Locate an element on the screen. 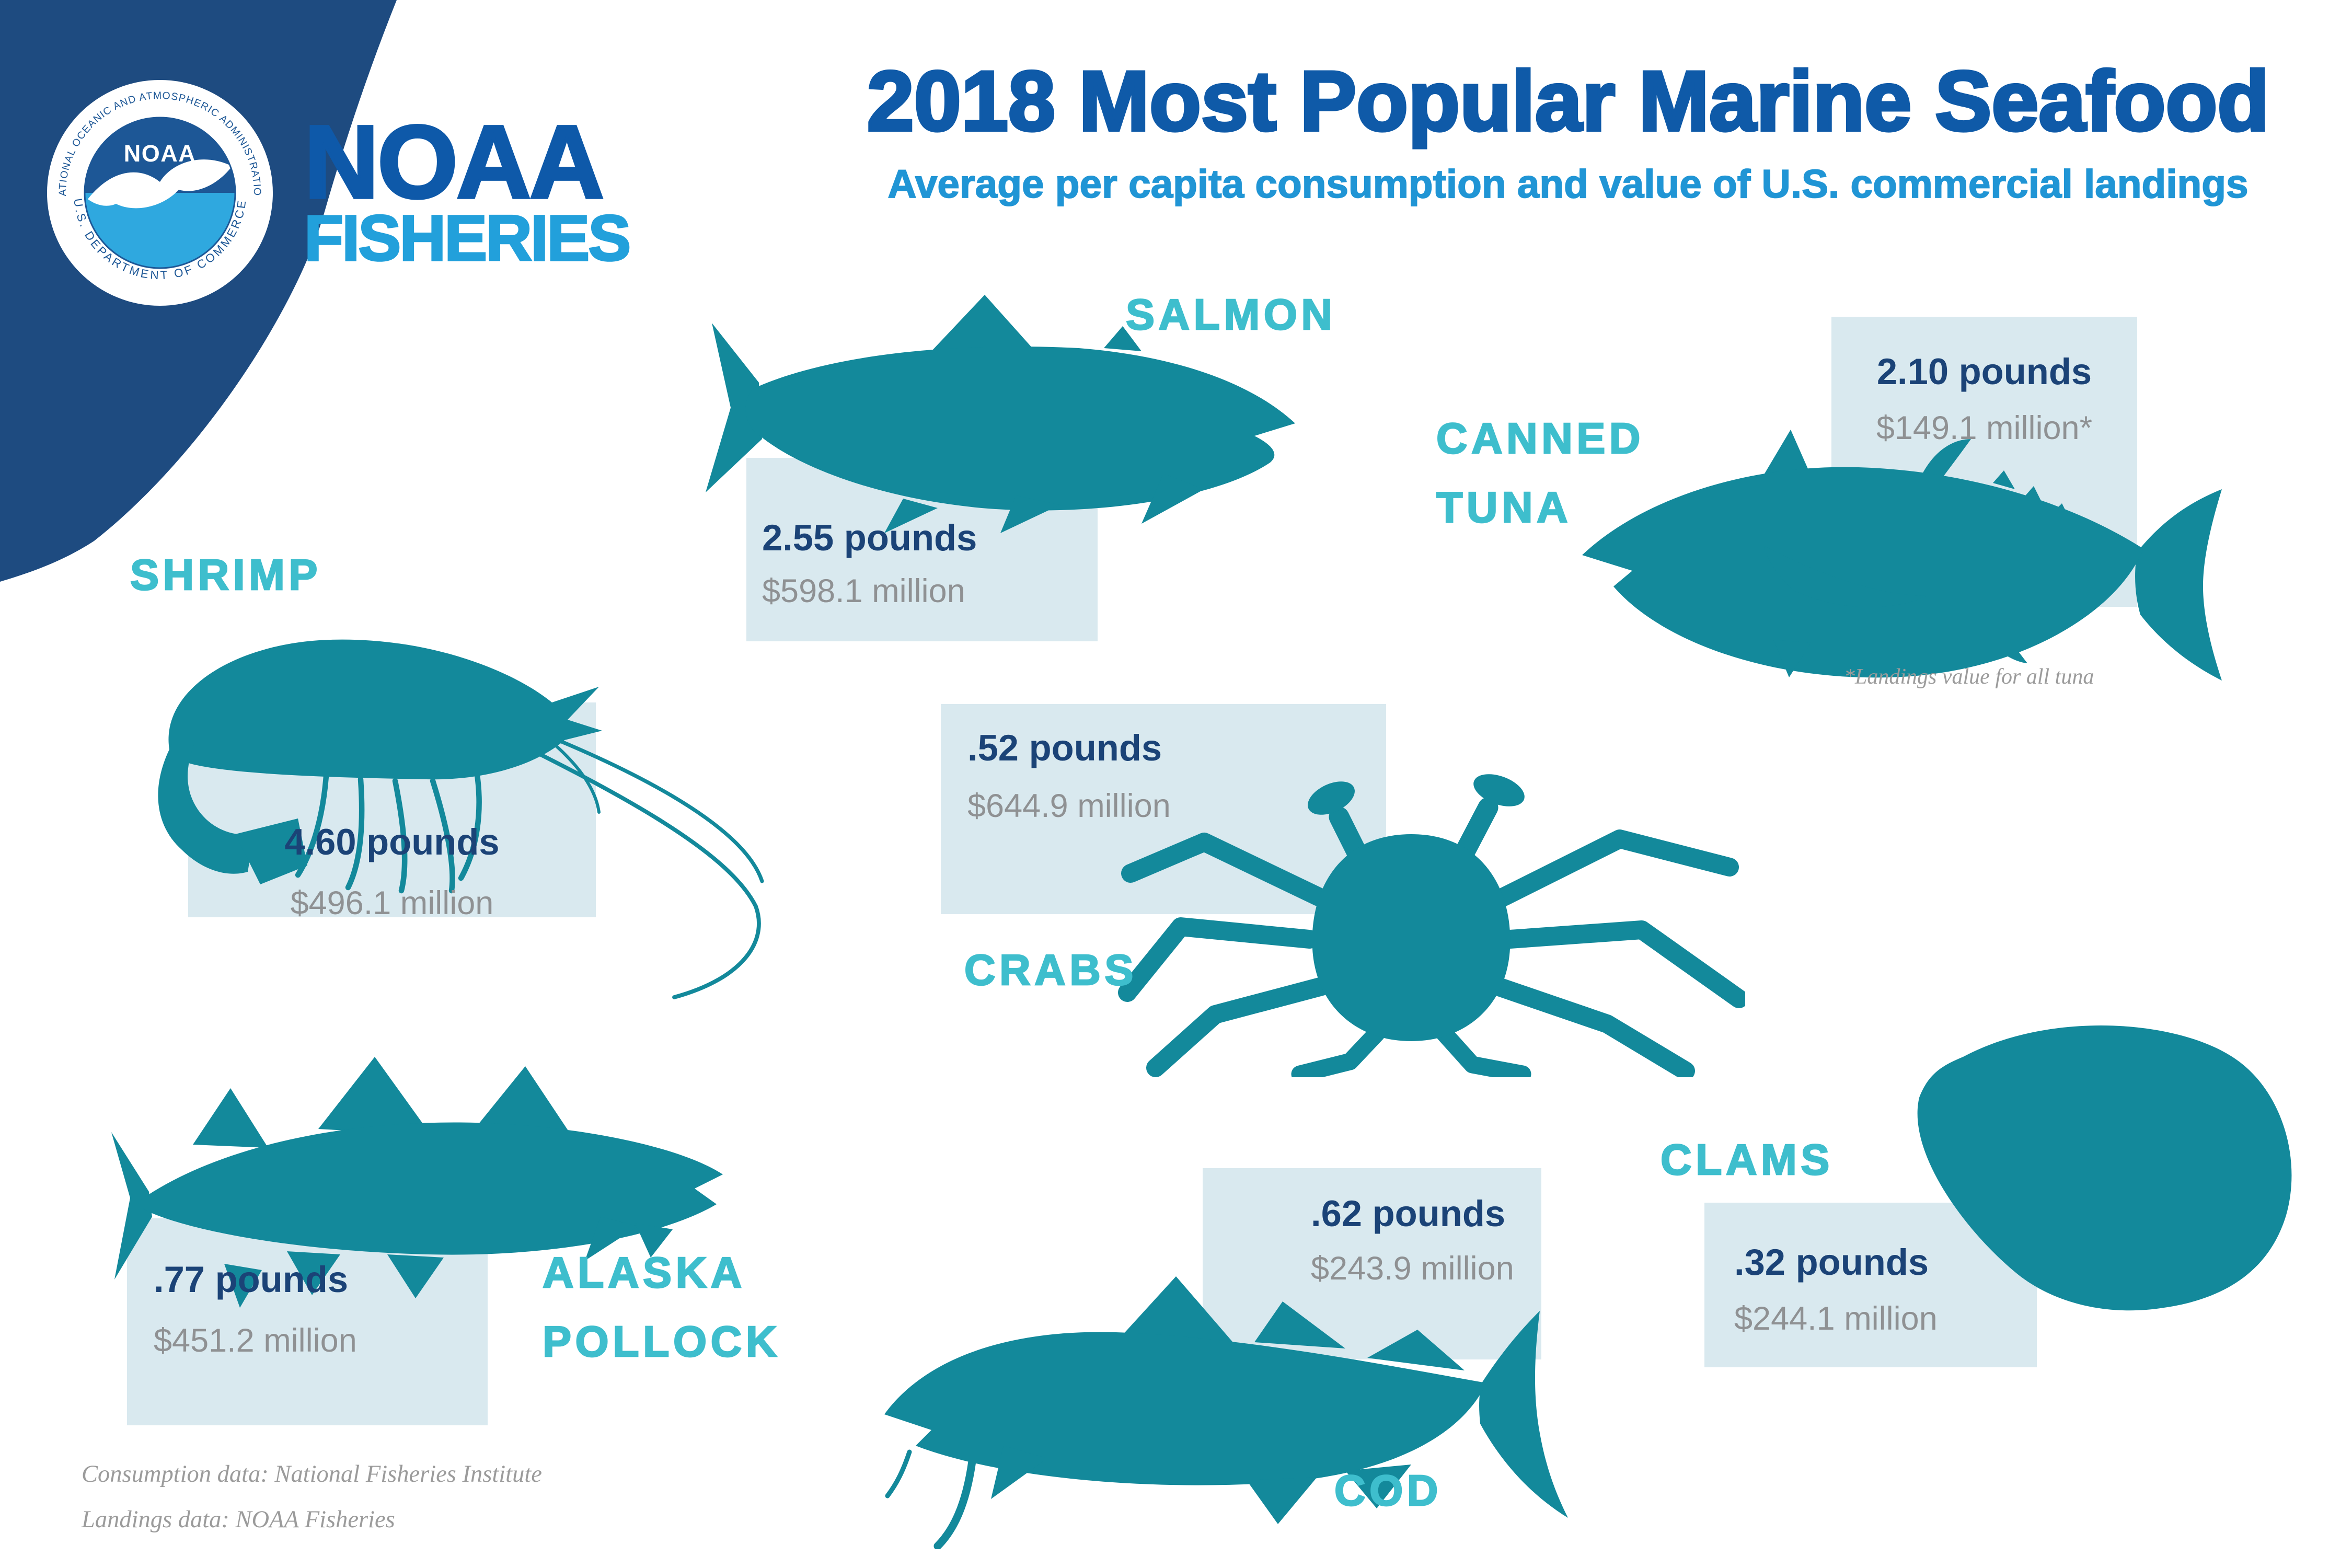 This screenshot has width=2352, height=1568. pounds-value: .77 pounds is located at coordinates (251, 1279).